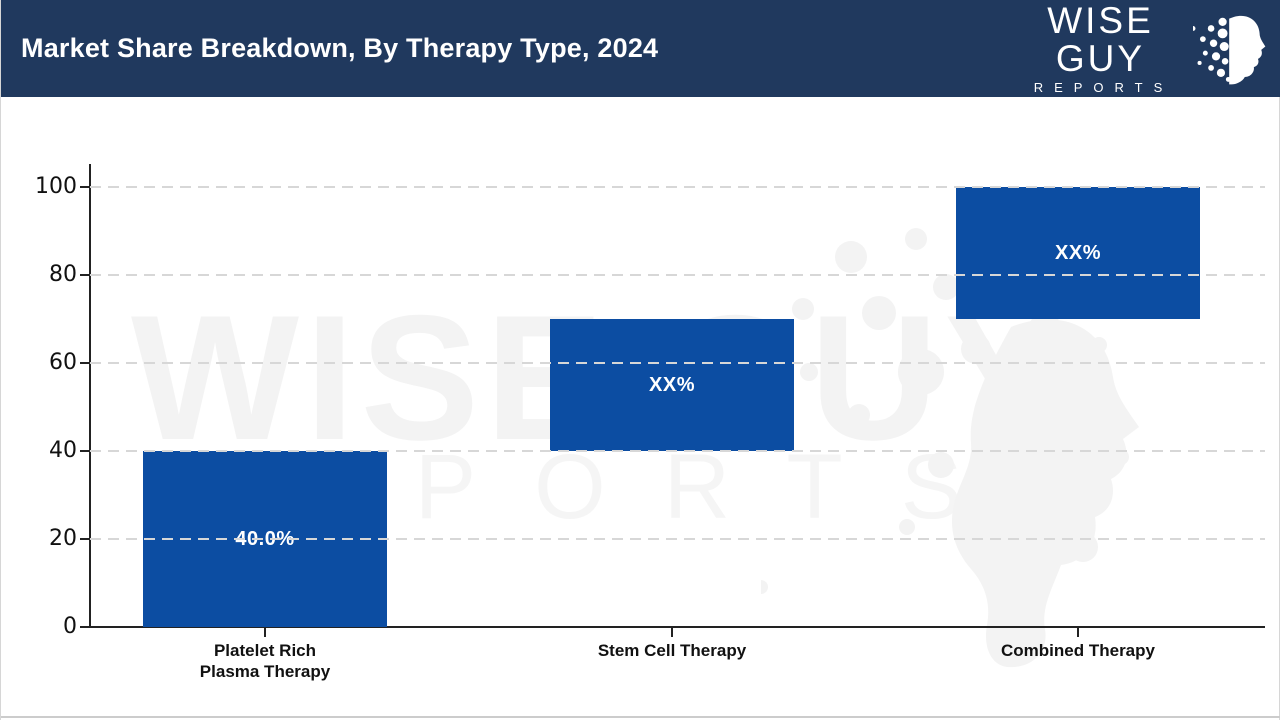 The height and width of the screenshot is (720, 1280). I want to click on logo-face-icon, so click(1229, 50).